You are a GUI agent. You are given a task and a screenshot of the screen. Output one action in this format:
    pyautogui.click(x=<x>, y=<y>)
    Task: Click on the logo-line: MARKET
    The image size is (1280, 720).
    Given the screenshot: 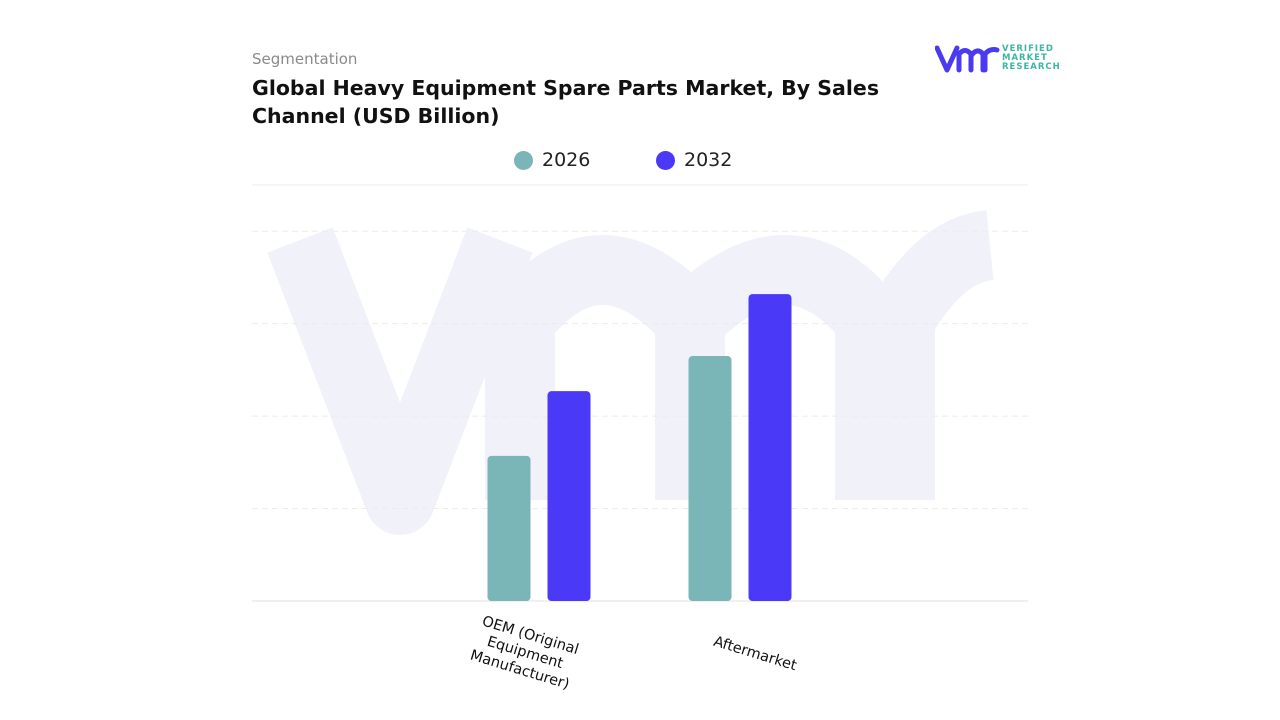 What is the action you would take?
    pyautogui.click(x=1025, y=58)
    